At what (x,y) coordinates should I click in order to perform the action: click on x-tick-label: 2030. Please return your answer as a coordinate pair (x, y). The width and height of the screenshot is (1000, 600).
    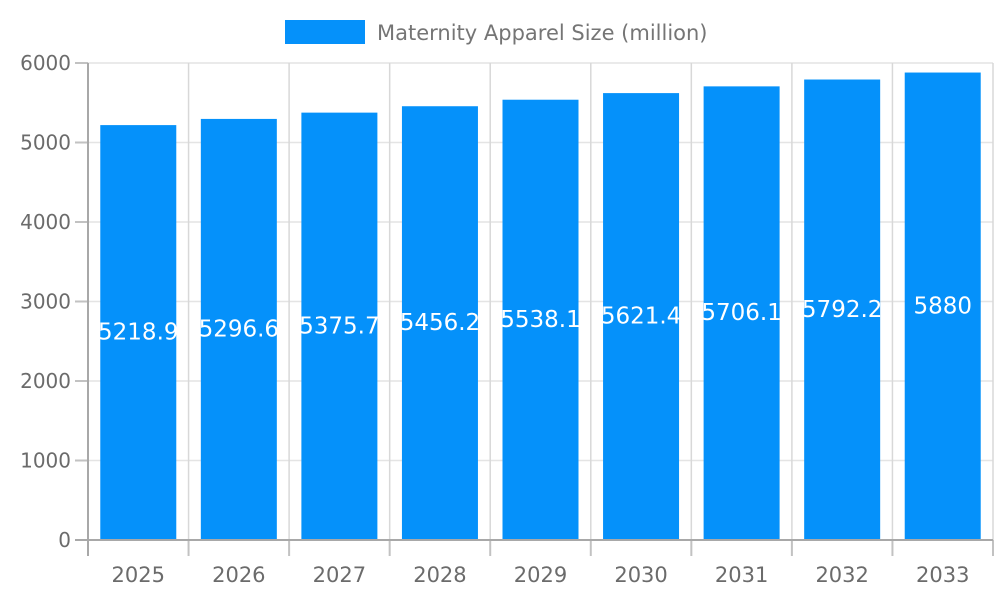
    Looking at the image, I should click on (640, 575).